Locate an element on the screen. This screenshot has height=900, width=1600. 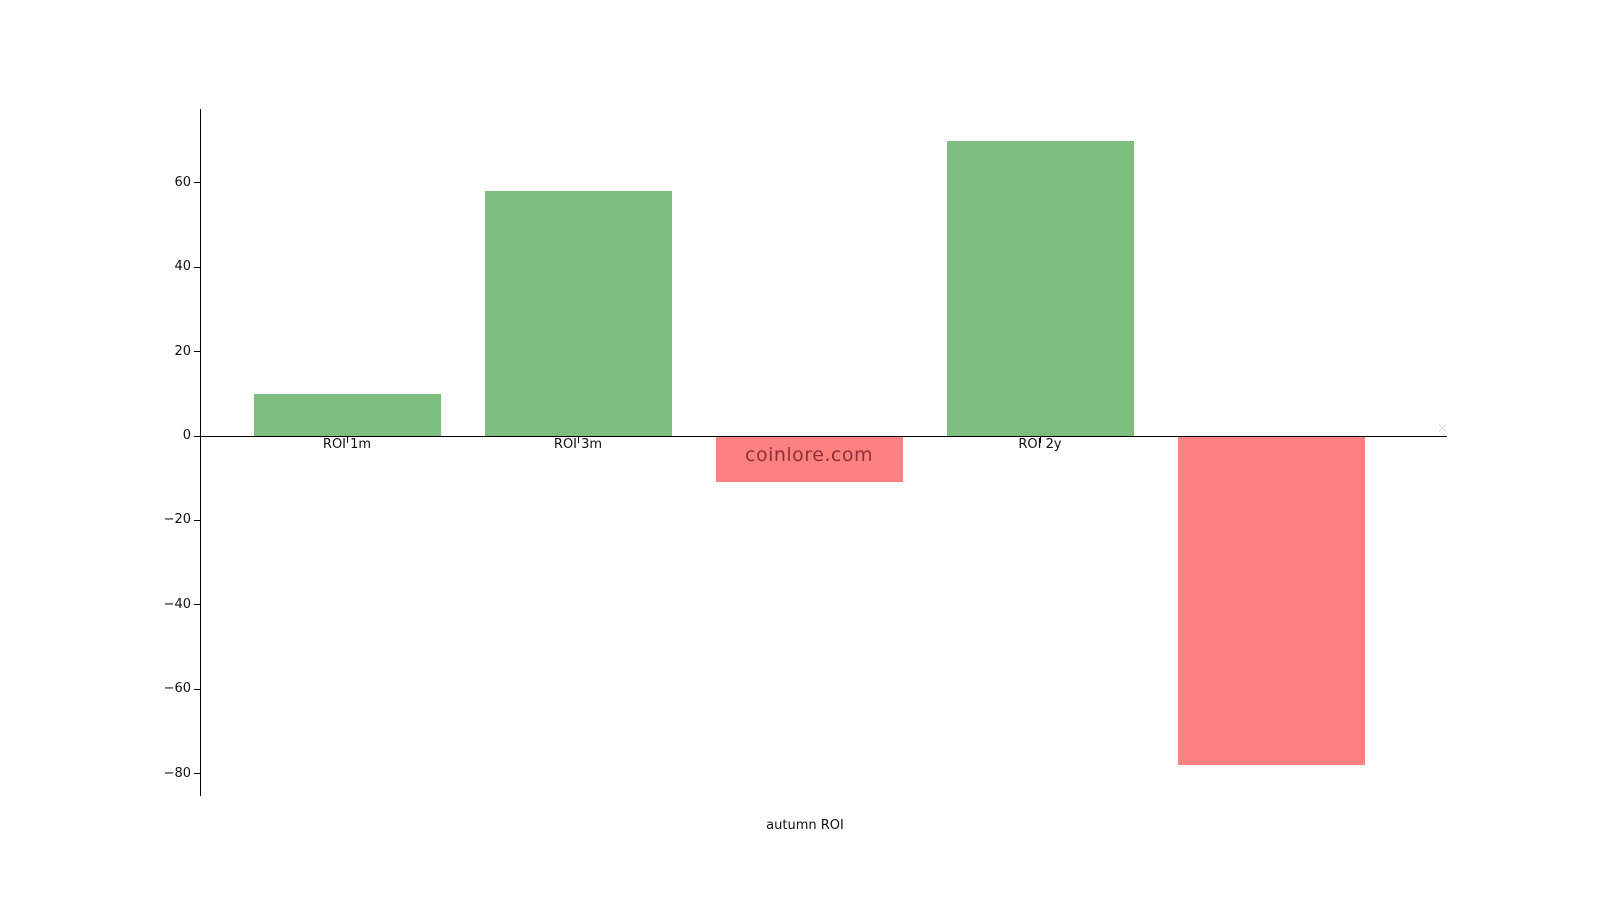
axis-end-artifact-icon: × is located at coordinates (1442, 428).